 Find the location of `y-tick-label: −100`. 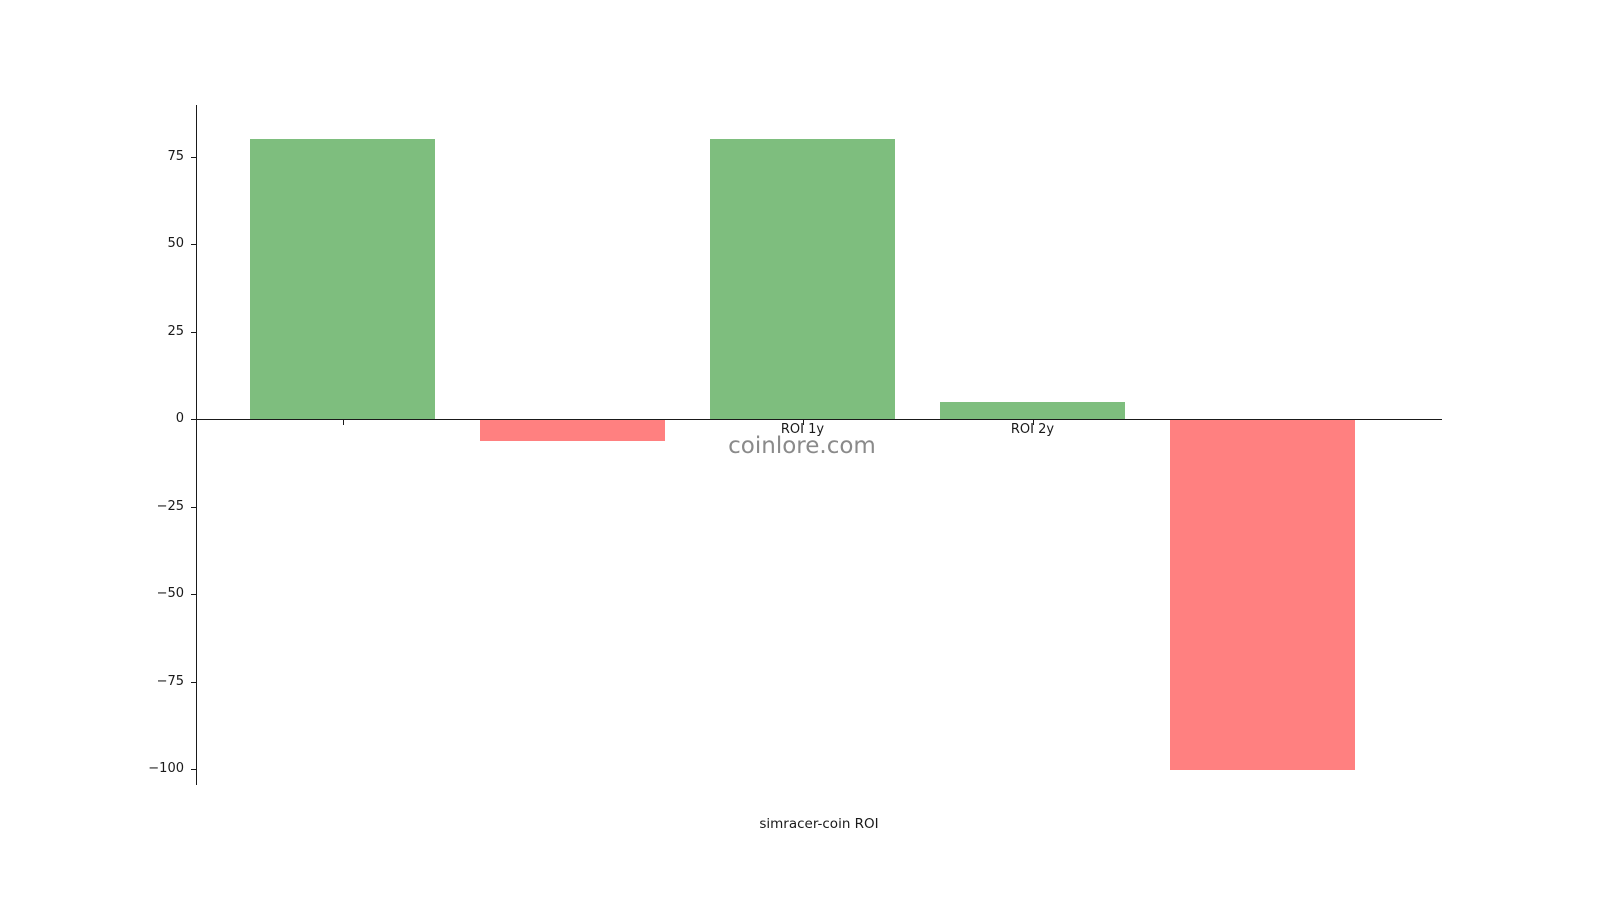

y-tick-label: −100 is located at coordinates (166, 768).